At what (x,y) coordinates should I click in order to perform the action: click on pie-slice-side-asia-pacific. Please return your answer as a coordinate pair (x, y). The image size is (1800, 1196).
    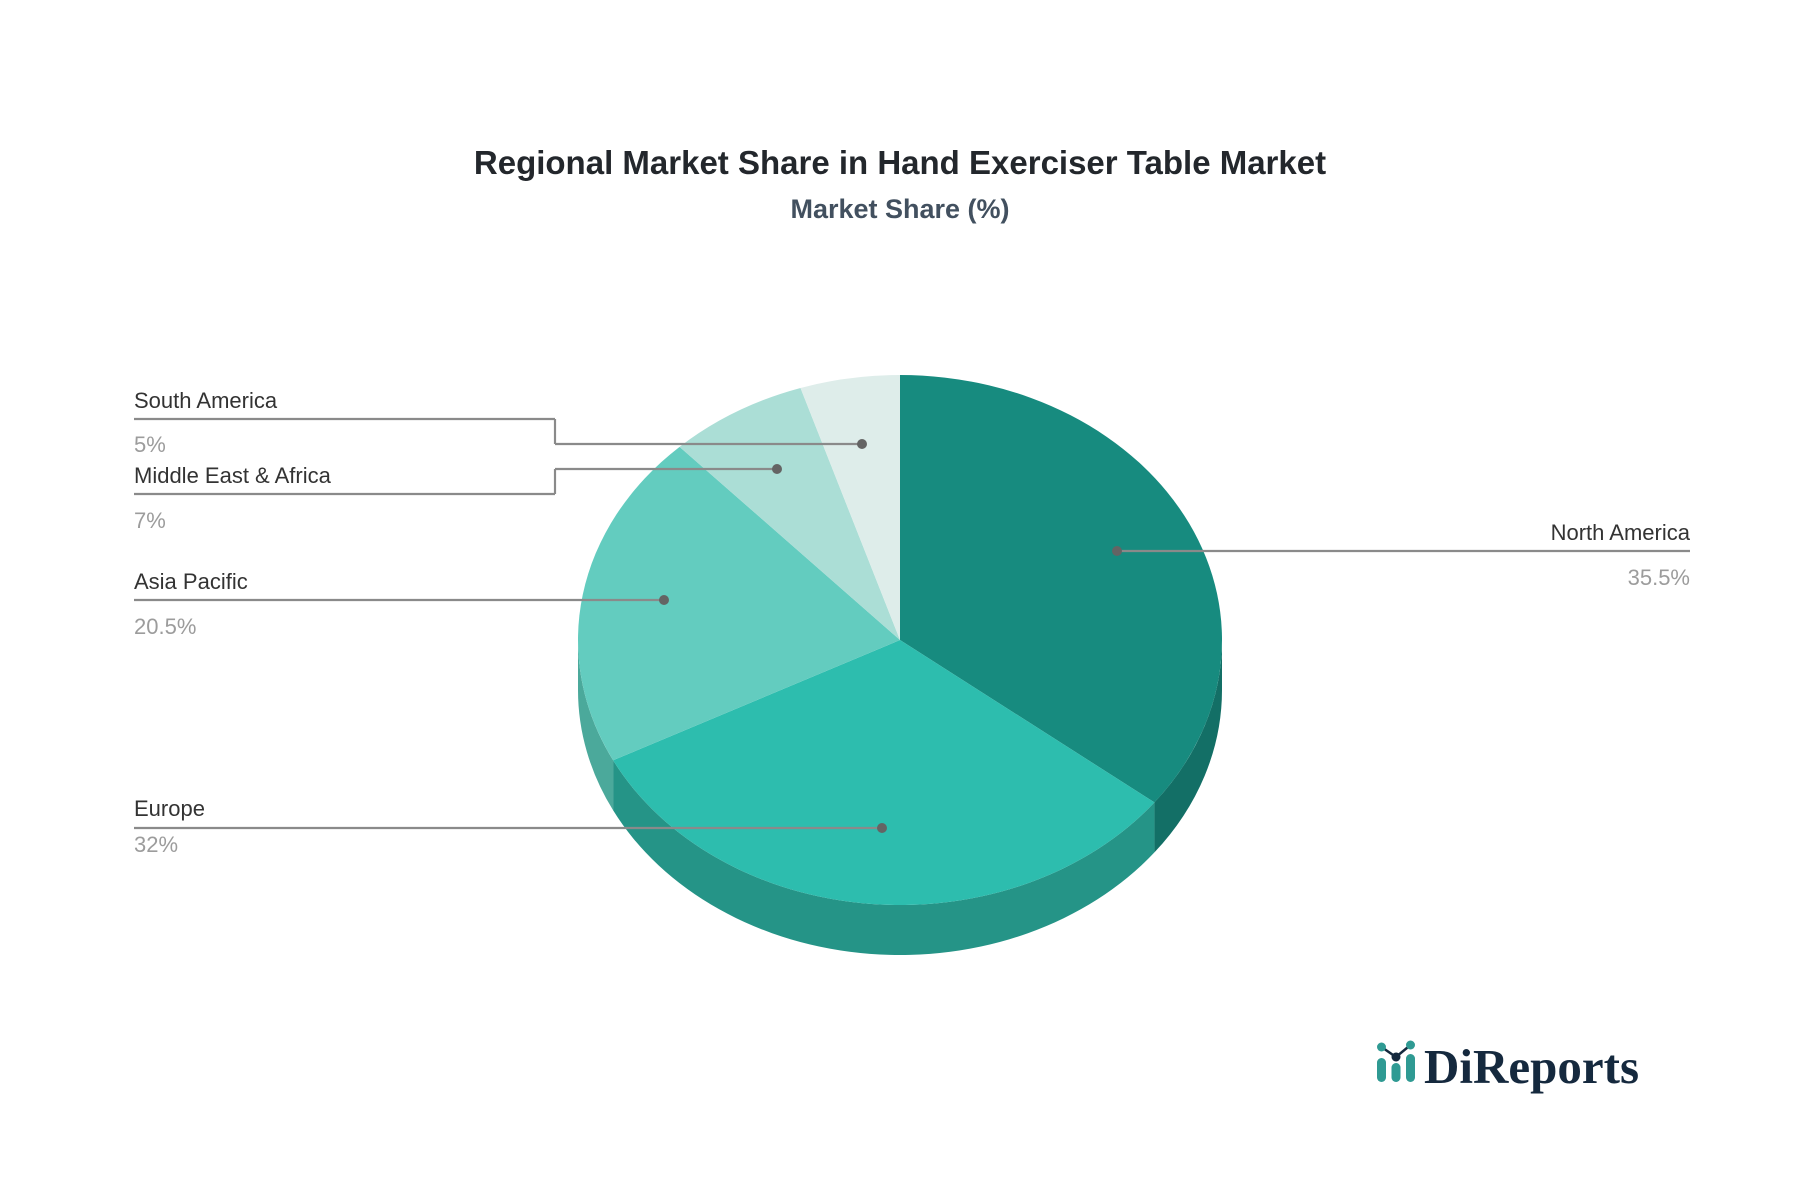
    Looking at the image, I should click on (596, 725).